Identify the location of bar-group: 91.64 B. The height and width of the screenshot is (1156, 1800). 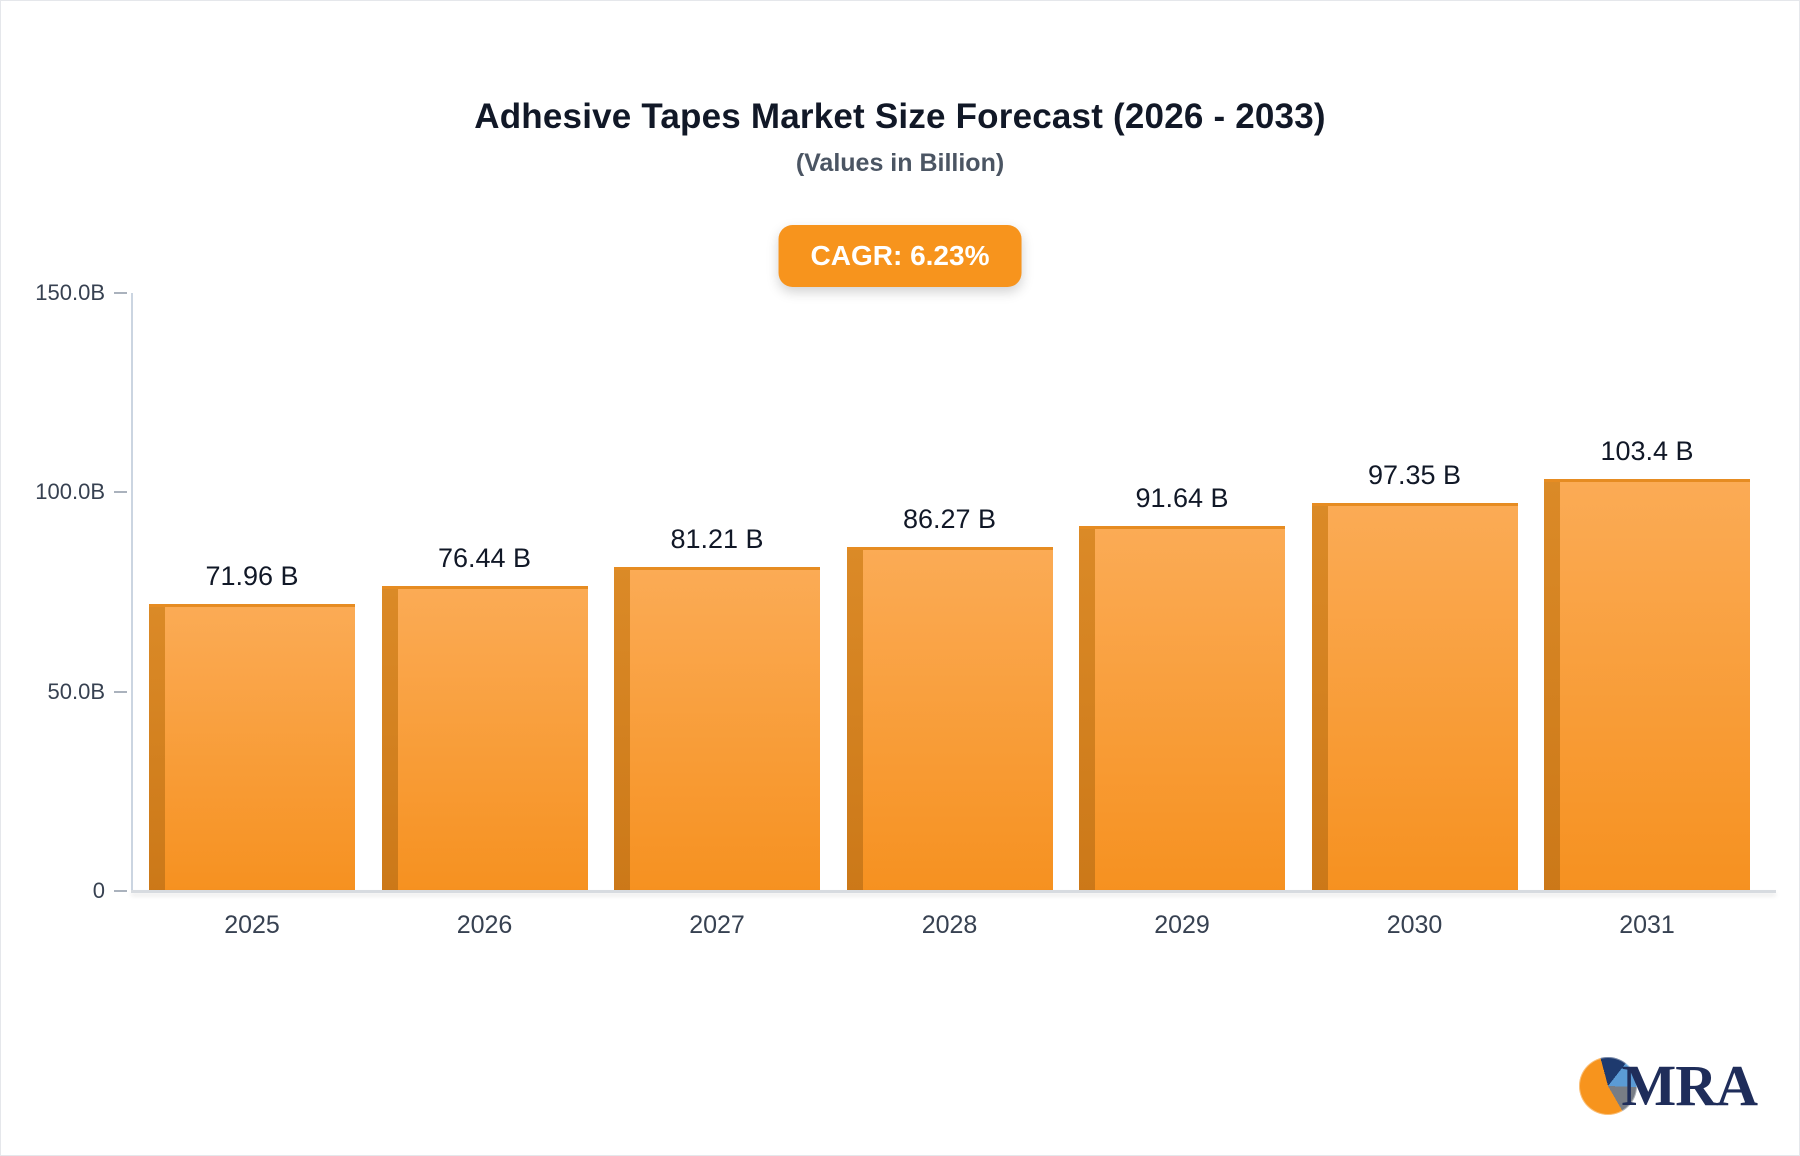
(1182, 592).